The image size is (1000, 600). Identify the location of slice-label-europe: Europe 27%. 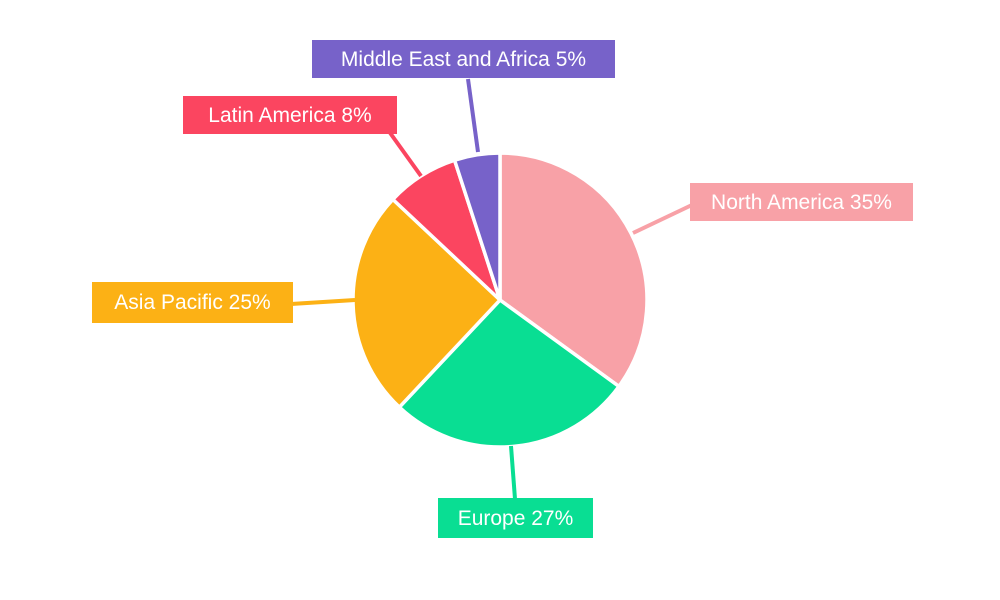
(515, 518).